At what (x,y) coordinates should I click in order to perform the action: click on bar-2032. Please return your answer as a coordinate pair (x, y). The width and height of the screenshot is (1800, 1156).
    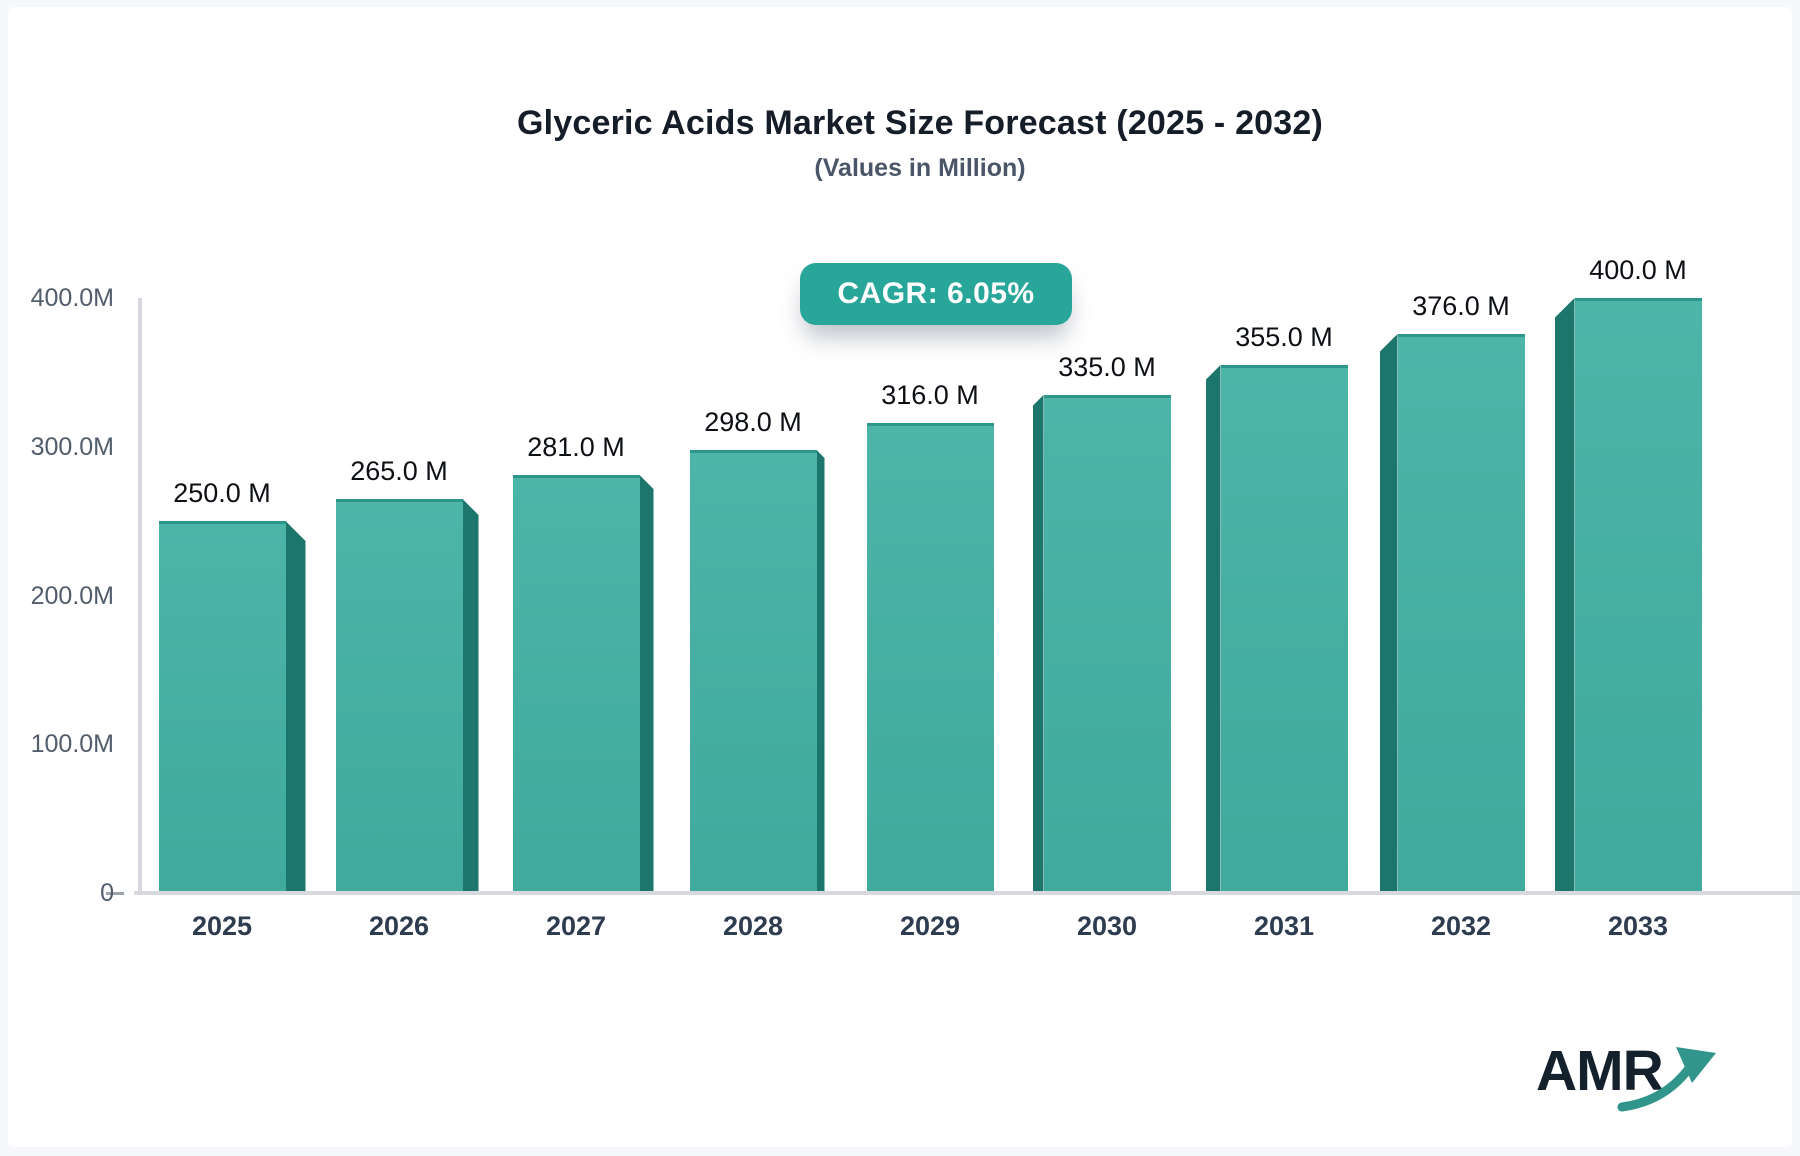
    Looking at the image, I should click on (1461, 613).